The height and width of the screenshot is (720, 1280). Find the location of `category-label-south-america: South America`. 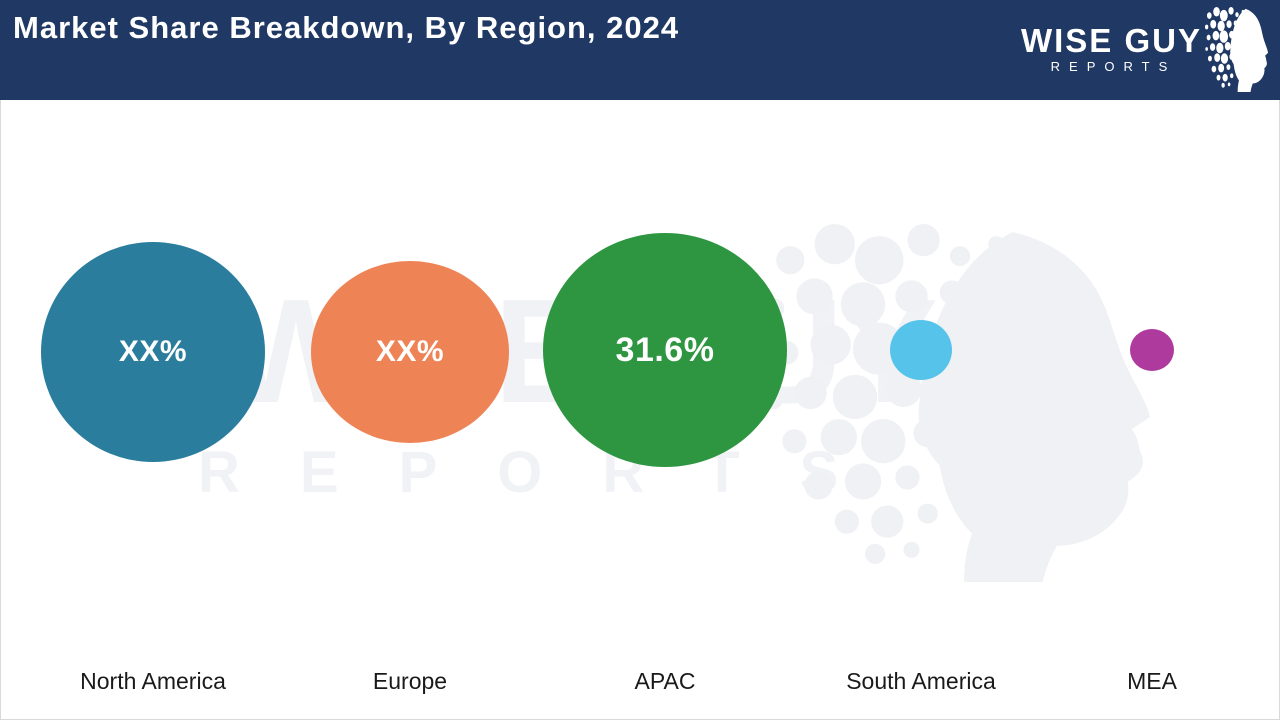

category-label-south-america: South America is located at coordinates (921, 681).